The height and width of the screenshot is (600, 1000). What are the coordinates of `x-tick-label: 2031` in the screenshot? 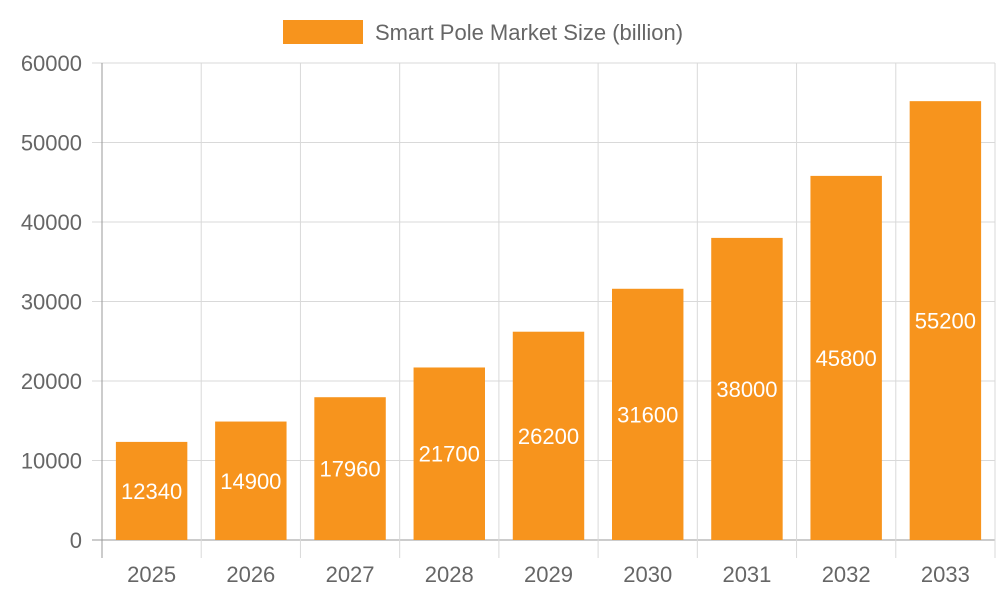 It's located at (746, 574).